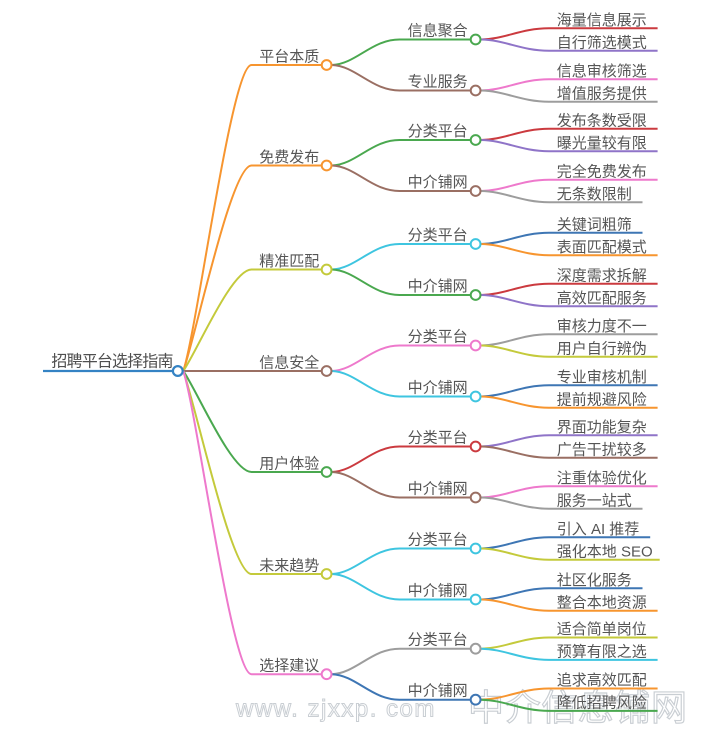 This screenshot has height=731, width=710. What do you see at coordinates (602, 399) in the screenshot?
I see `svg-text: 提前规避风险` at bounding box center [602, 399].